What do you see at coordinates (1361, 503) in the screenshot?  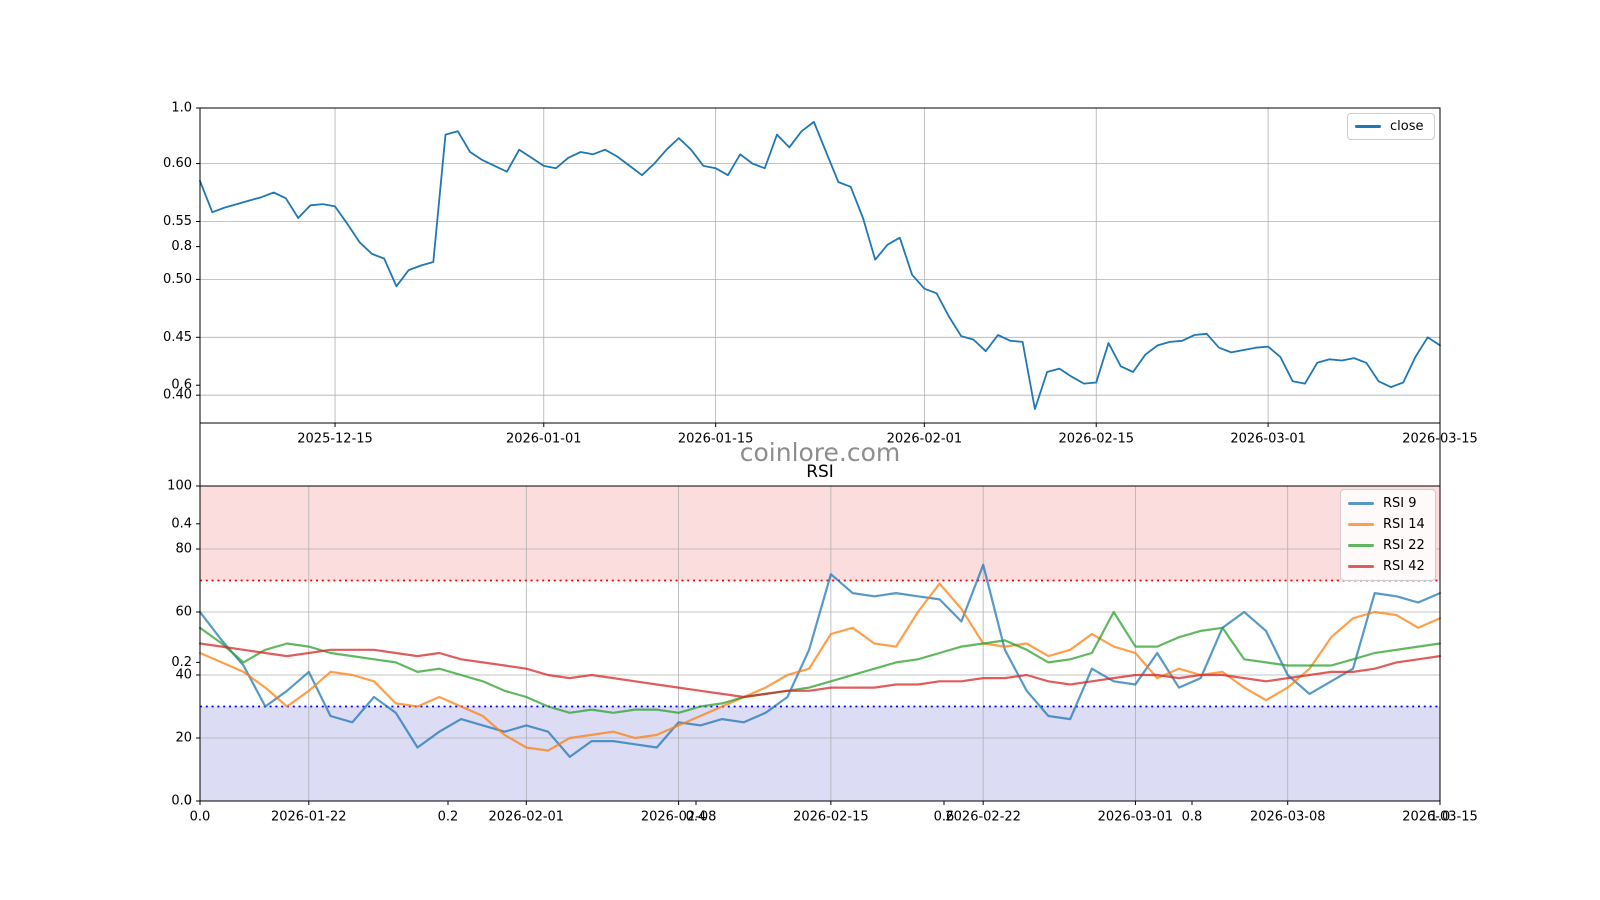 I see `rsi-9-swatch` at bounding box center [1361, 503].